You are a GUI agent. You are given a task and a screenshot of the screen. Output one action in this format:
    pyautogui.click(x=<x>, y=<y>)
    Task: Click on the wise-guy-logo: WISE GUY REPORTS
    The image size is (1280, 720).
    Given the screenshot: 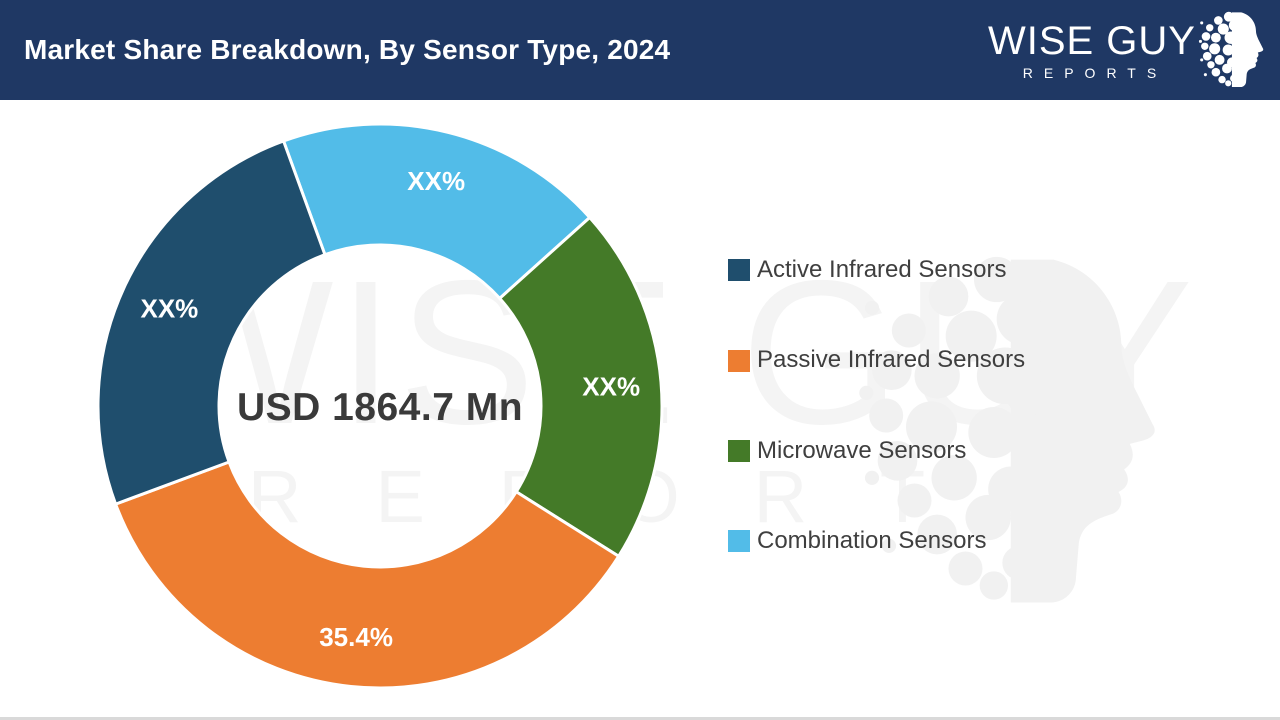 What is the action you would take?
    pyautogui.click(x=1130, y=50)
    